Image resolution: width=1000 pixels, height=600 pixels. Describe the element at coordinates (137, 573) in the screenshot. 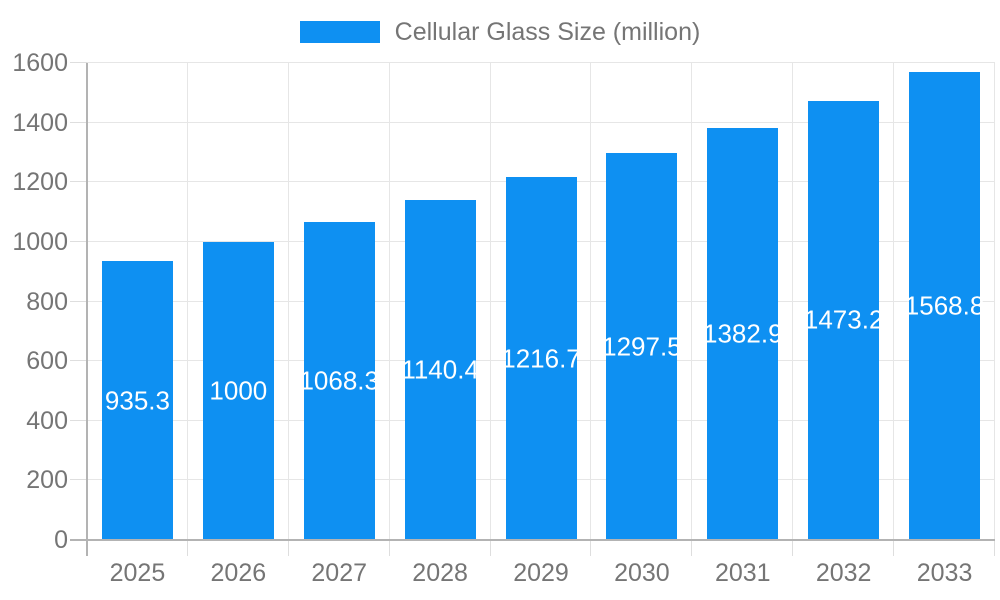

I see `x-axis-tick-label: 2025` at that location.